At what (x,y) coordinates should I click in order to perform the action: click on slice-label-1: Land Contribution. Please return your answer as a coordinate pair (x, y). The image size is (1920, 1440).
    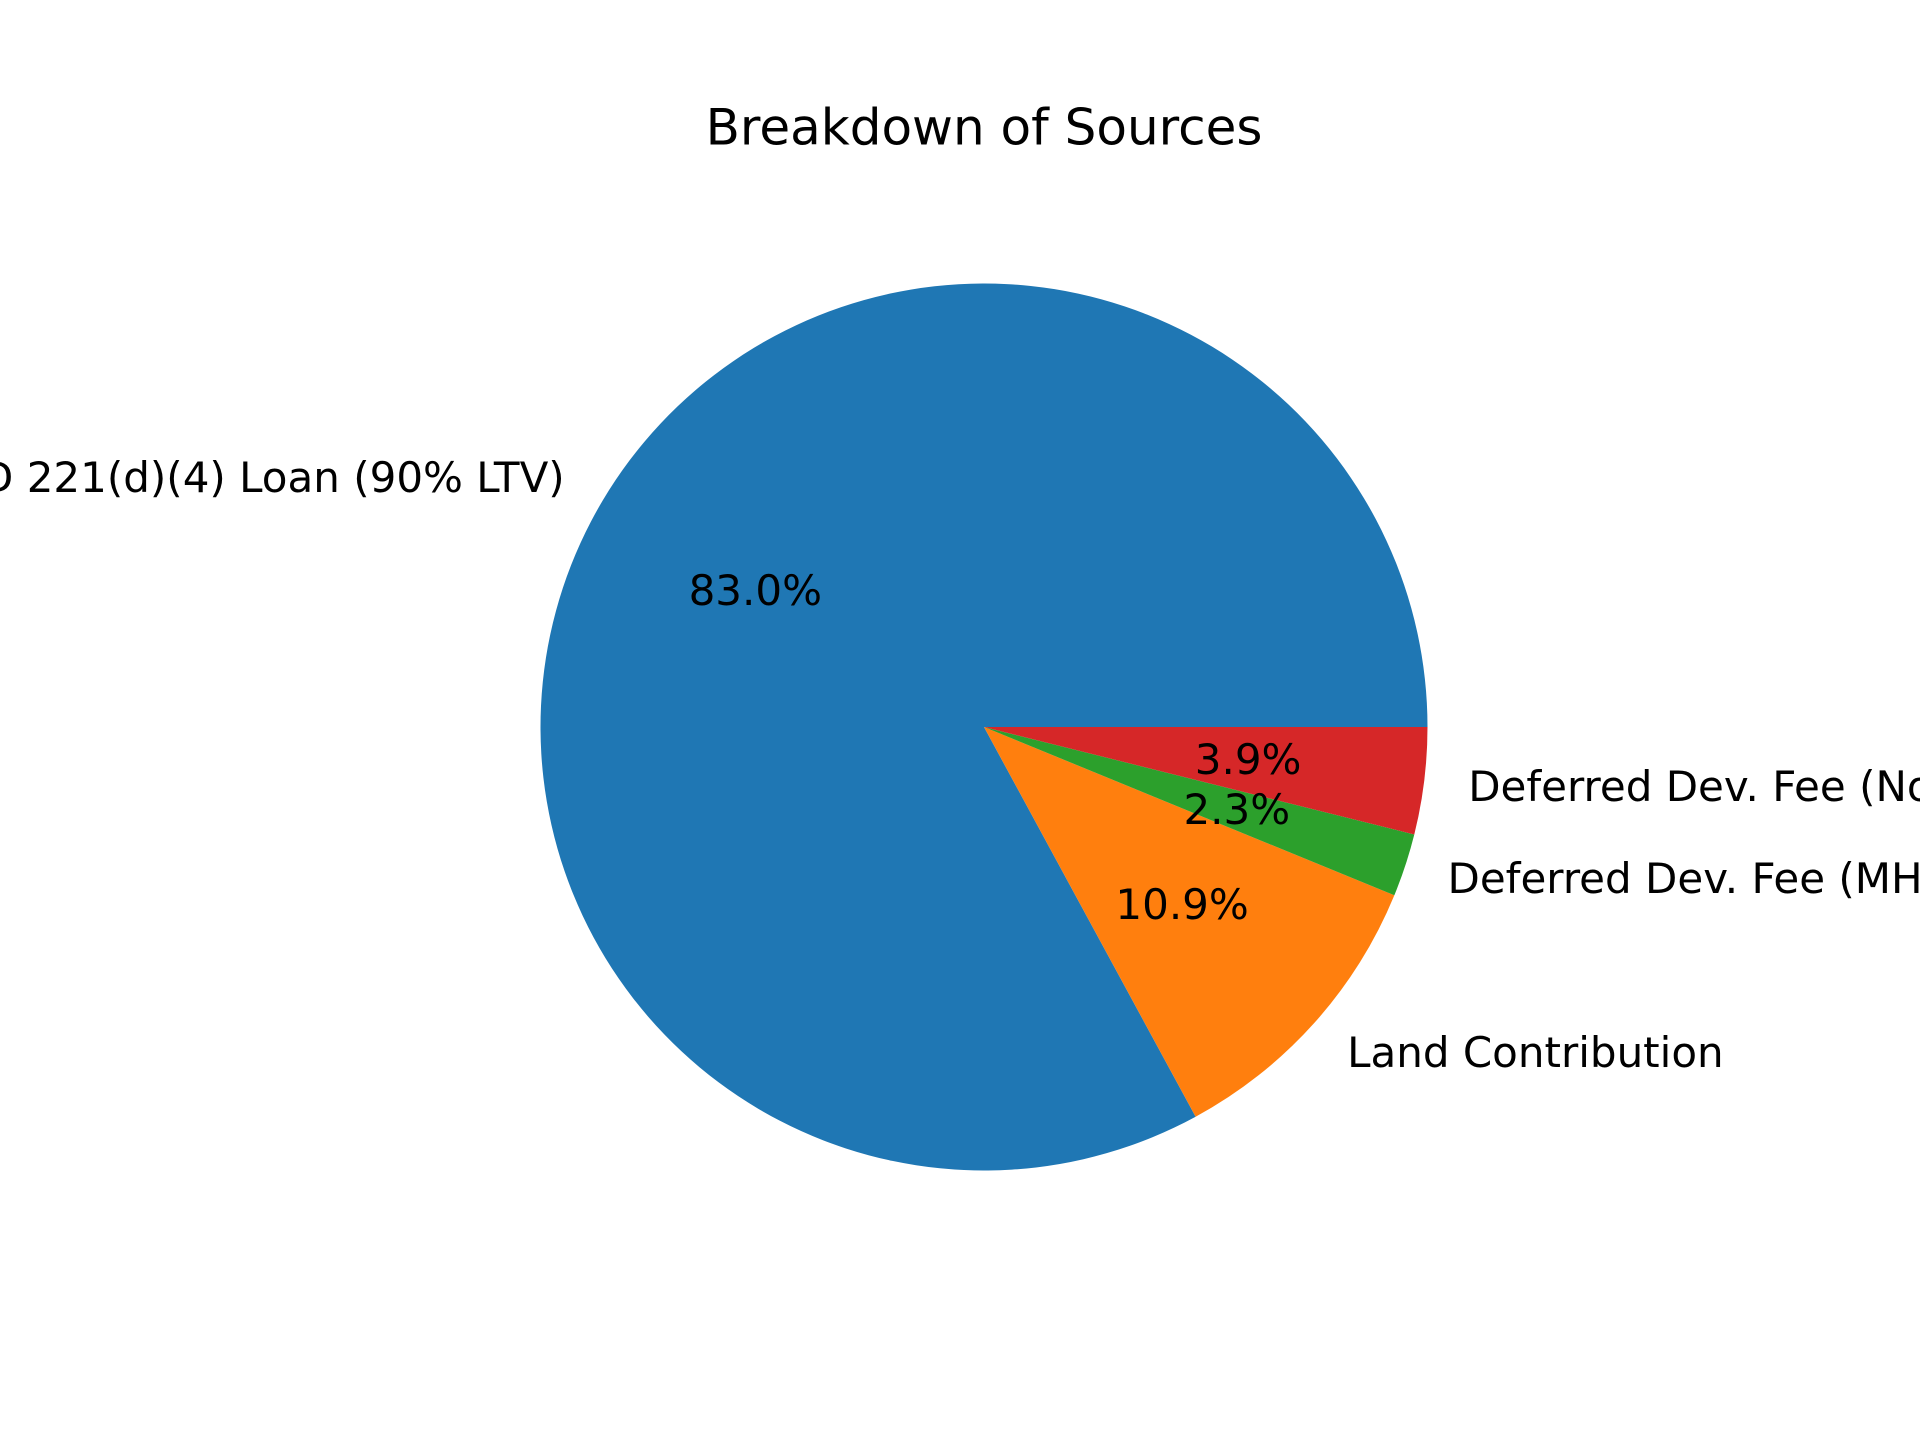
    Looking at the image, I should click on (1535, 1052).